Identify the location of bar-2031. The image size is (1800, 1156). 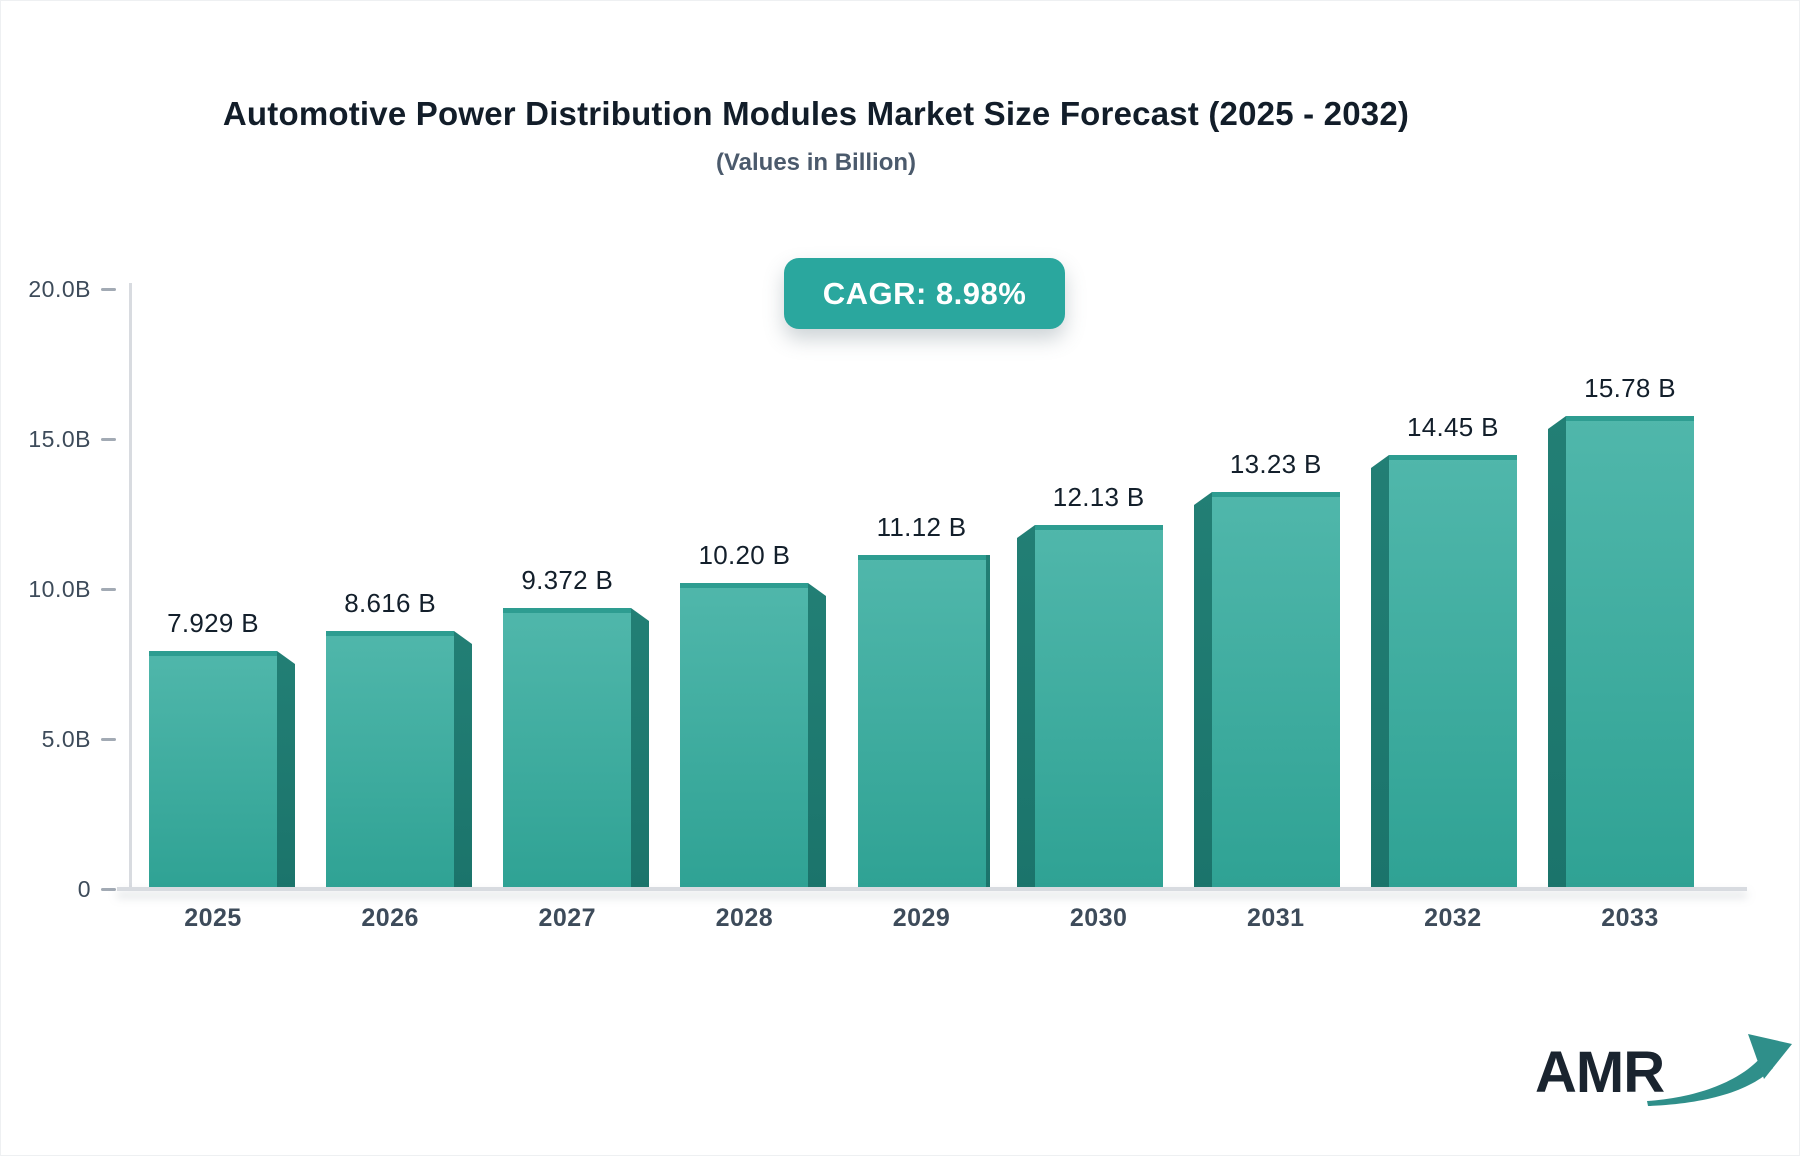
(1267, 690).